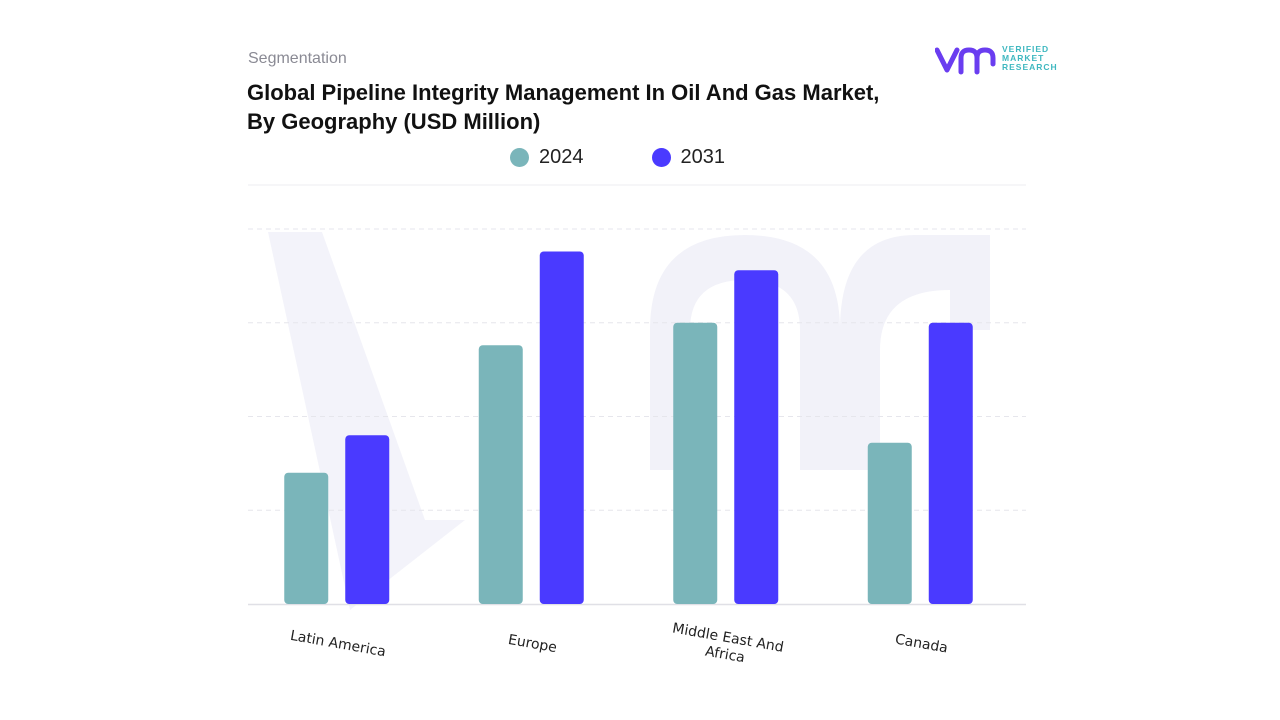 This screenshot has height=720, width=1280. What do you see at coordinates (297, 58) in the screenshot?
I see `segment-label: Segmentation` at bounding box center [297, 58].